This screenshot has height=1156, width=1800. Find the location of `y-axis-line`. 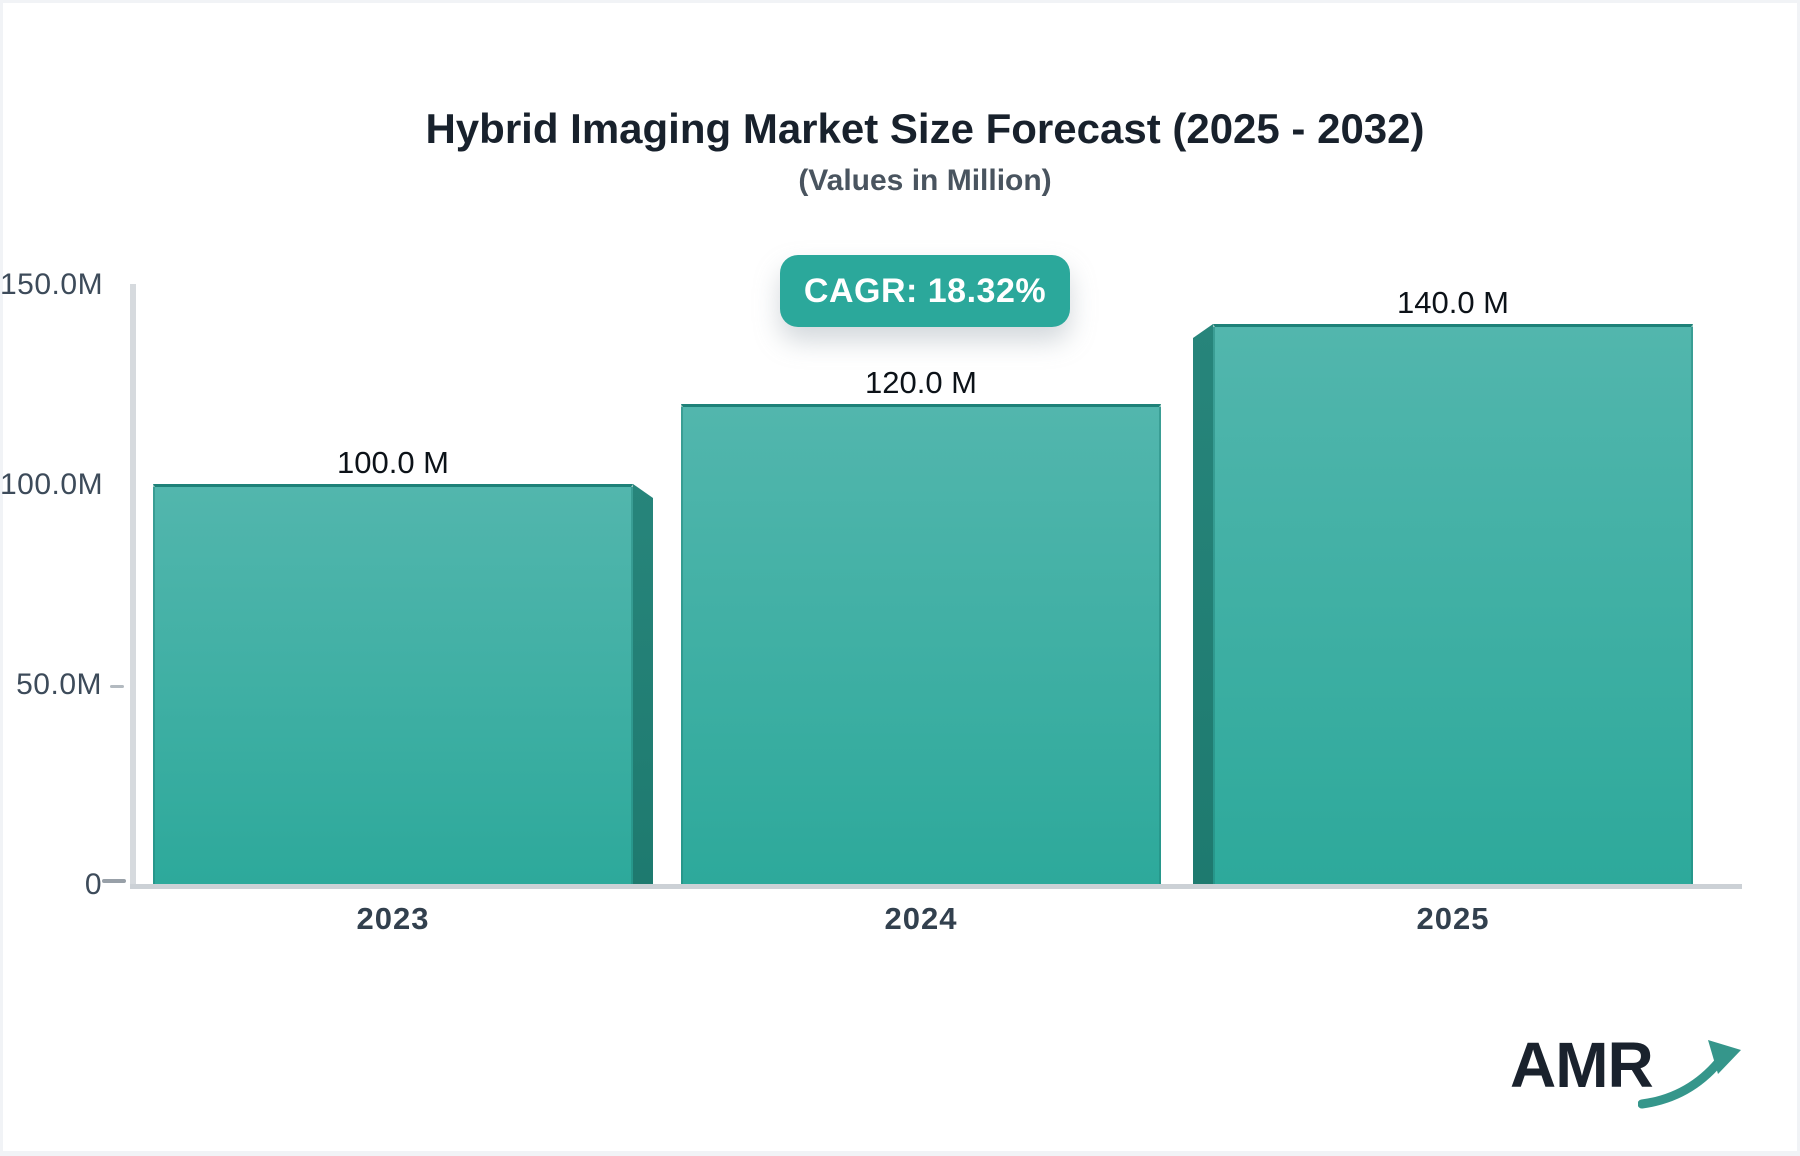

y-axis-line is located at coordinates (133, 585).